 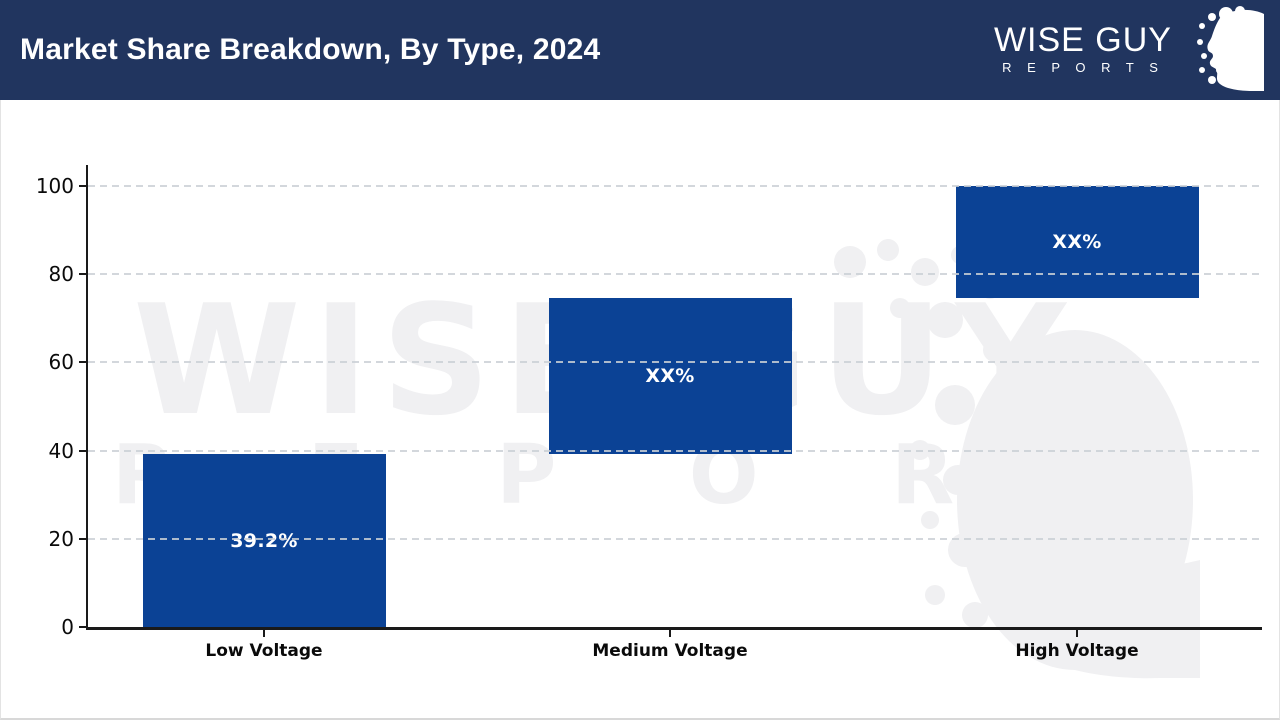 I want to click on x-tick-high-voltage, so click(x=1077, y=633).